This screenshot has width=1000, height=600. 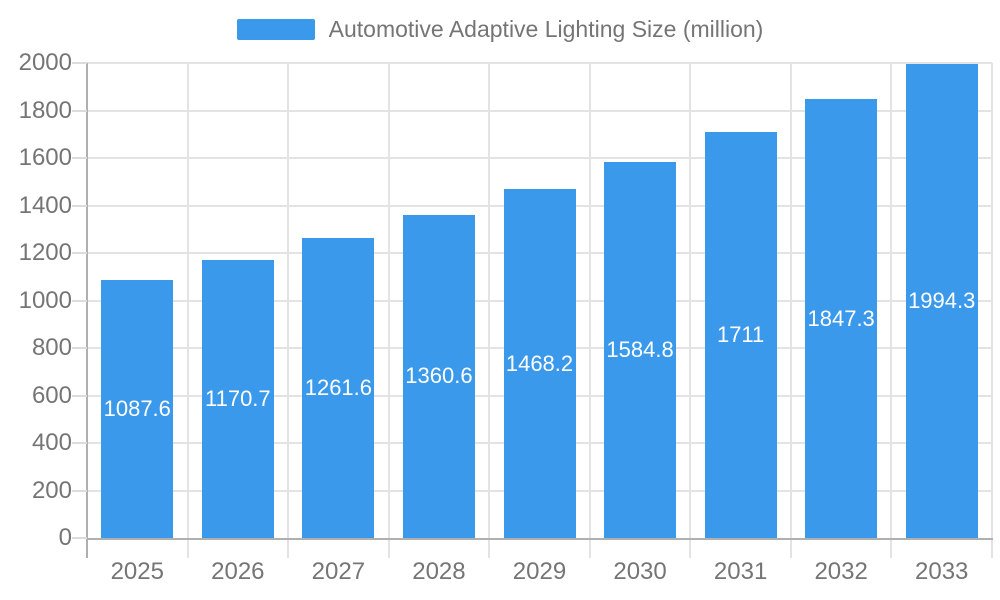 I want to click on bar-value-label: 1711, so click(x=740, y=334).